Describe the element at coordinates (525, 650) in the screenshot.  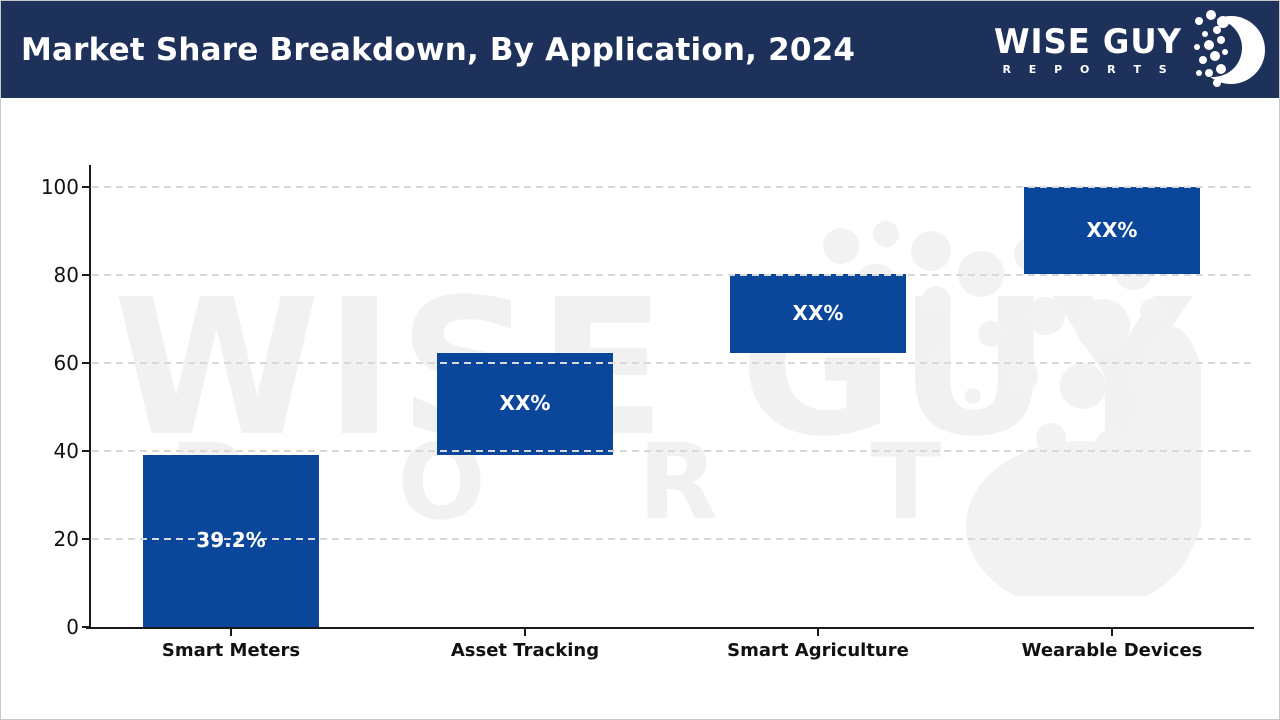
I see `x-category-label: Asset Tracking` at that location.